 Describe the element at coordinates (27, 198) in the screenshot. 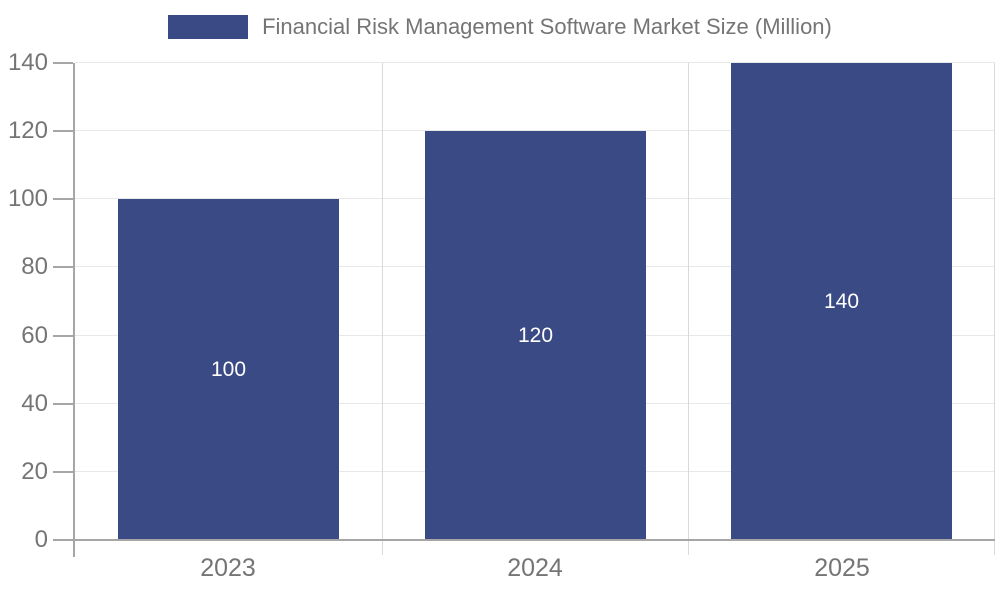

I see `y-tick-label: 100` at that location.